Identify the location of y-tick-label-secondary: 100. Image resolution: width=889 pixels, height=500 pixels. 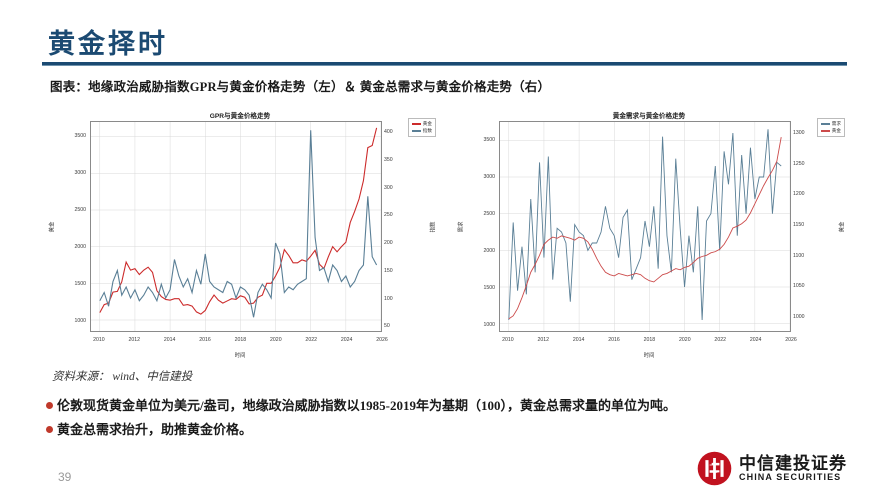
(388, 298).